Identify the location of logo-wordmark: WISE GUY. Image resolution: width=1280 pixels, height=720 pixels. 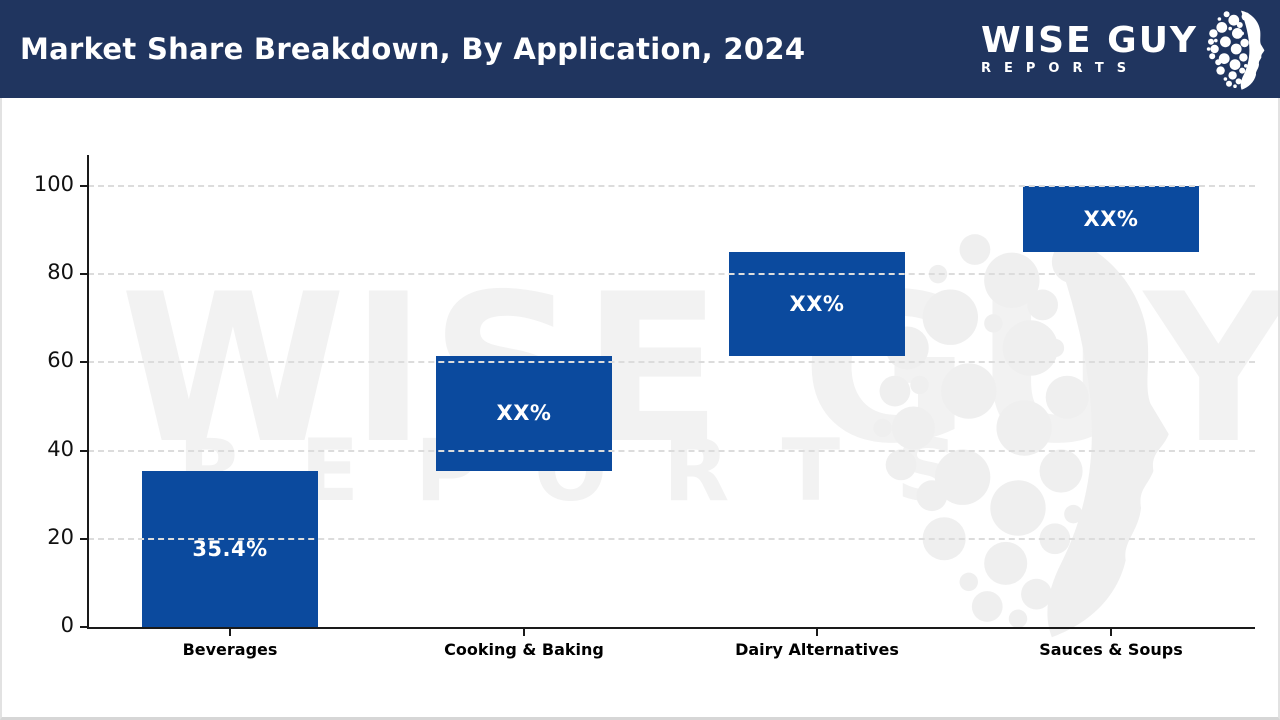
(1089, 41).